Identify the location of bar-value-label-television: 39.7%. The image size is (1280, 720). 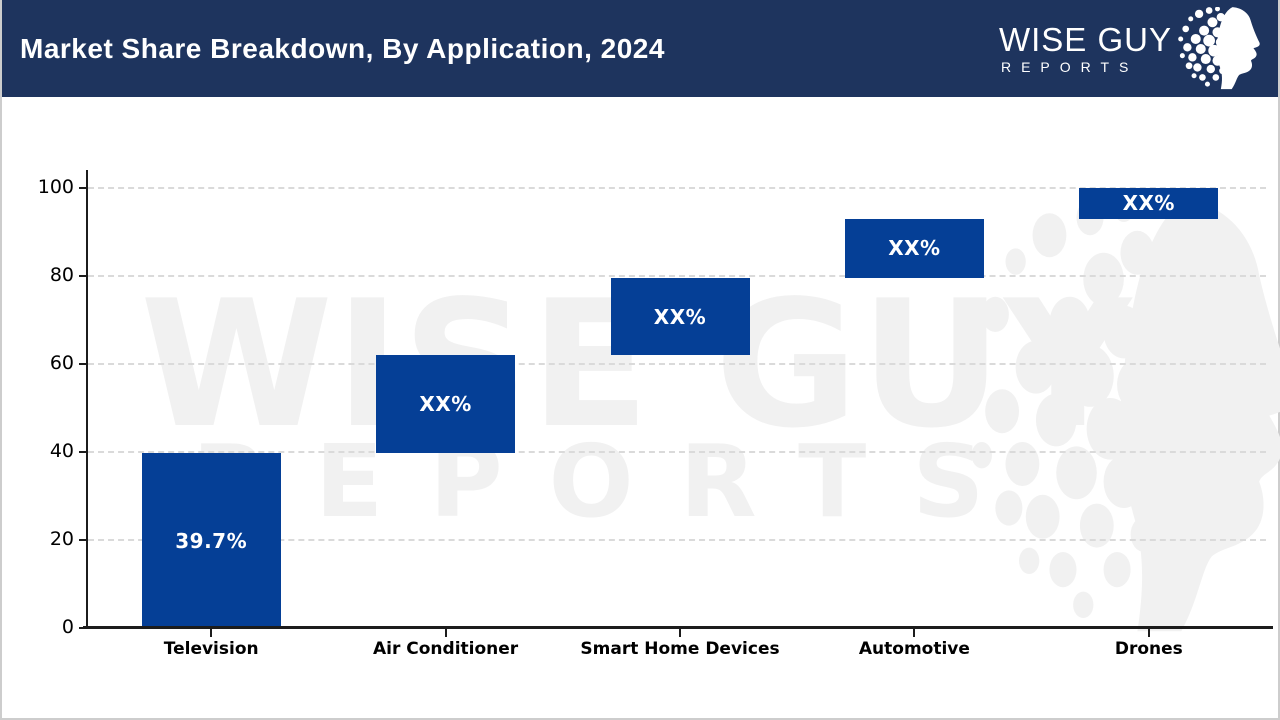
(211, 540).